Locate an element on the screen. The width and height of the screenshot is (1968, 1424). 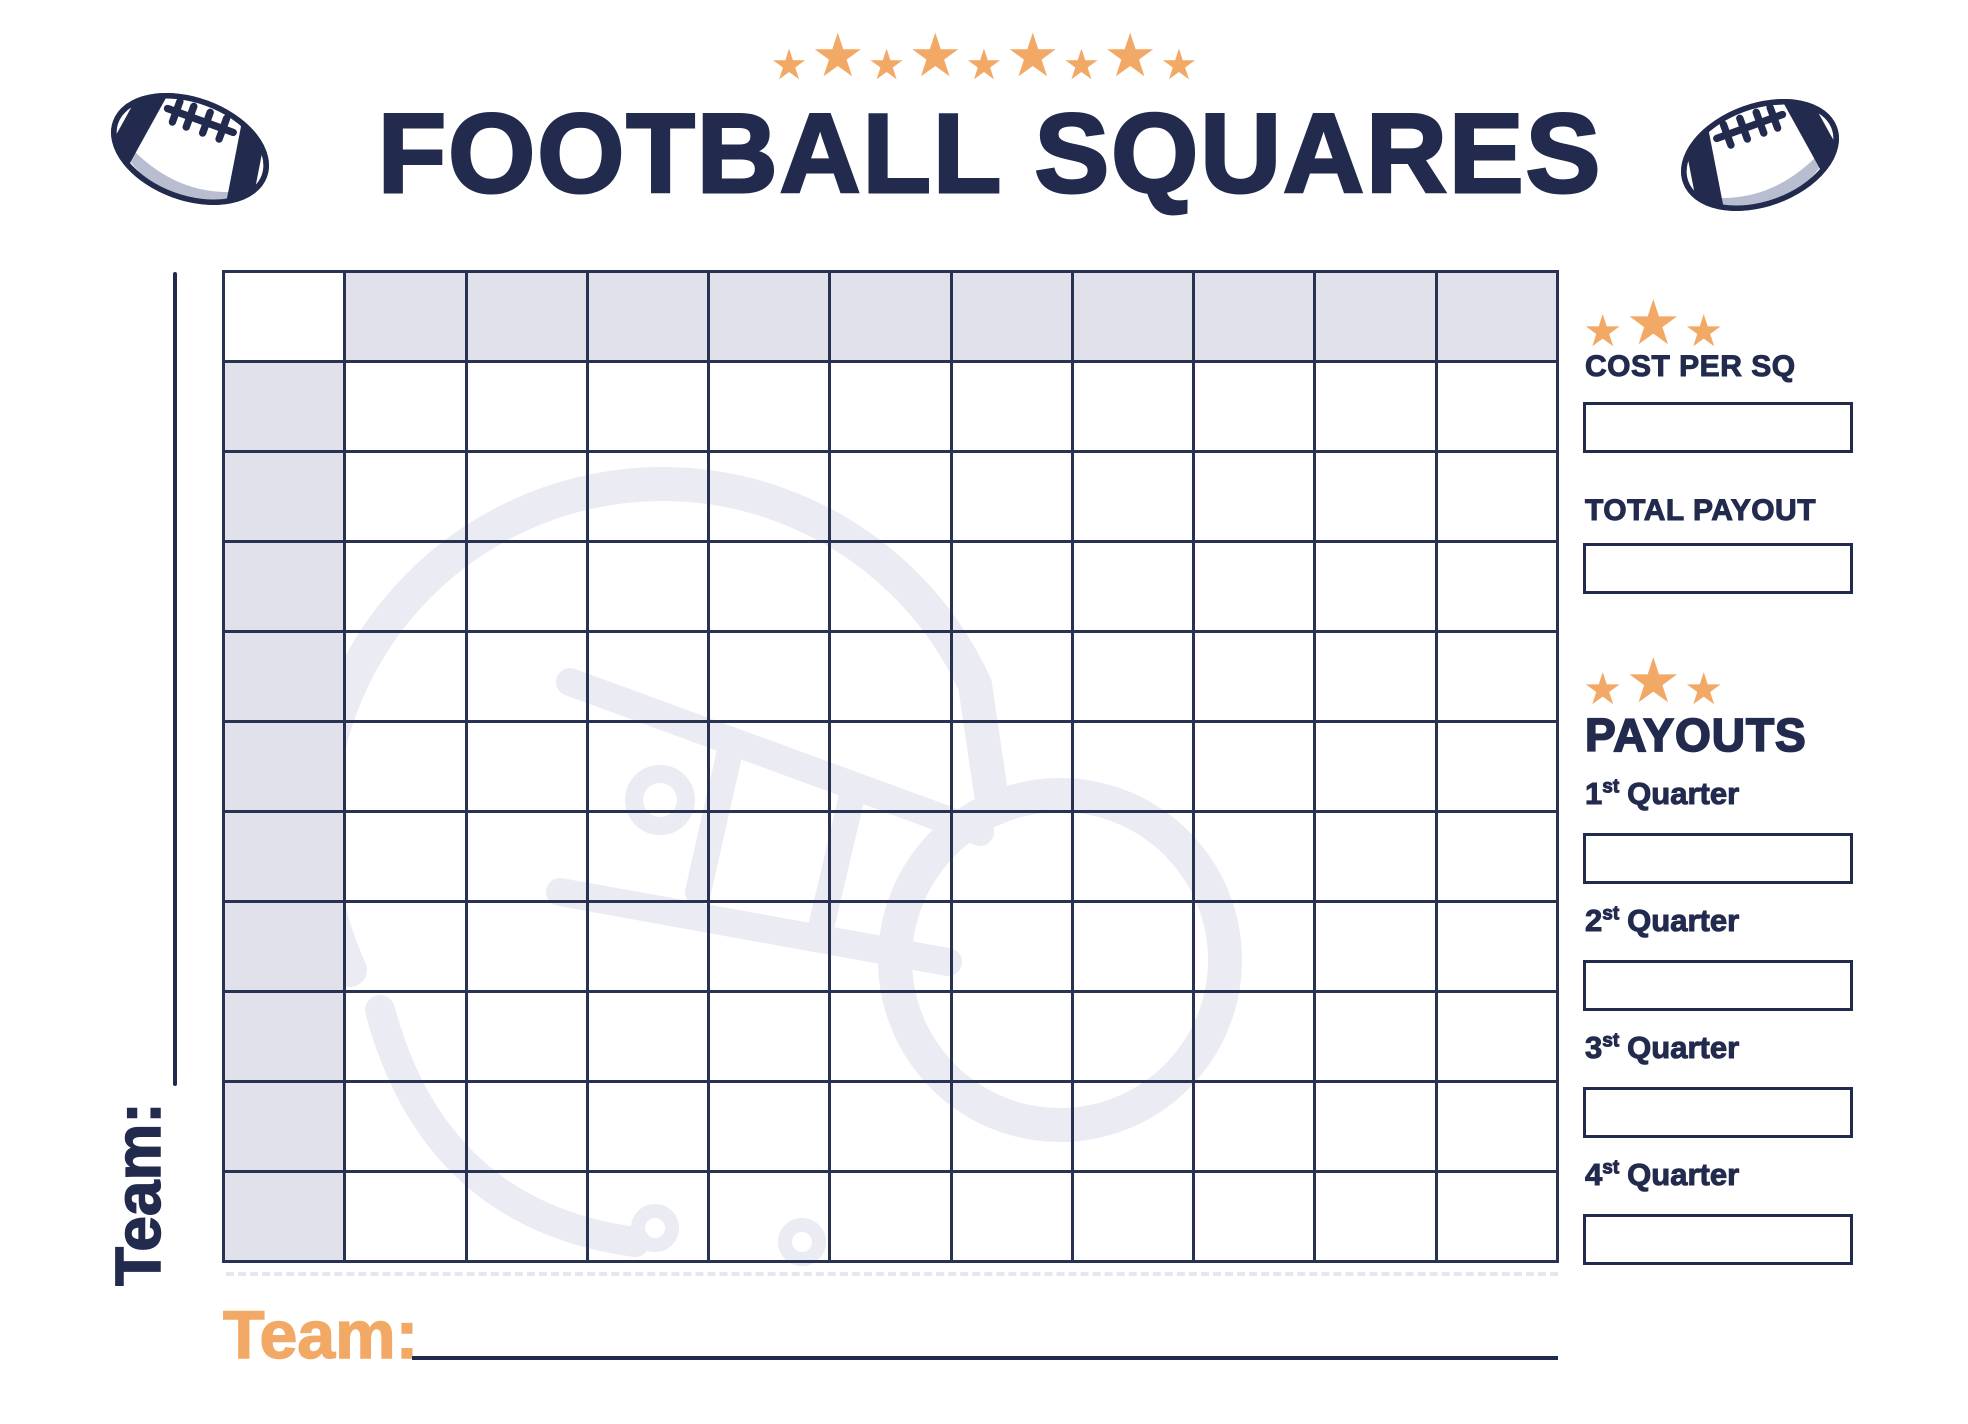
quarter-4-input is located at coordinates (1718, 1239).